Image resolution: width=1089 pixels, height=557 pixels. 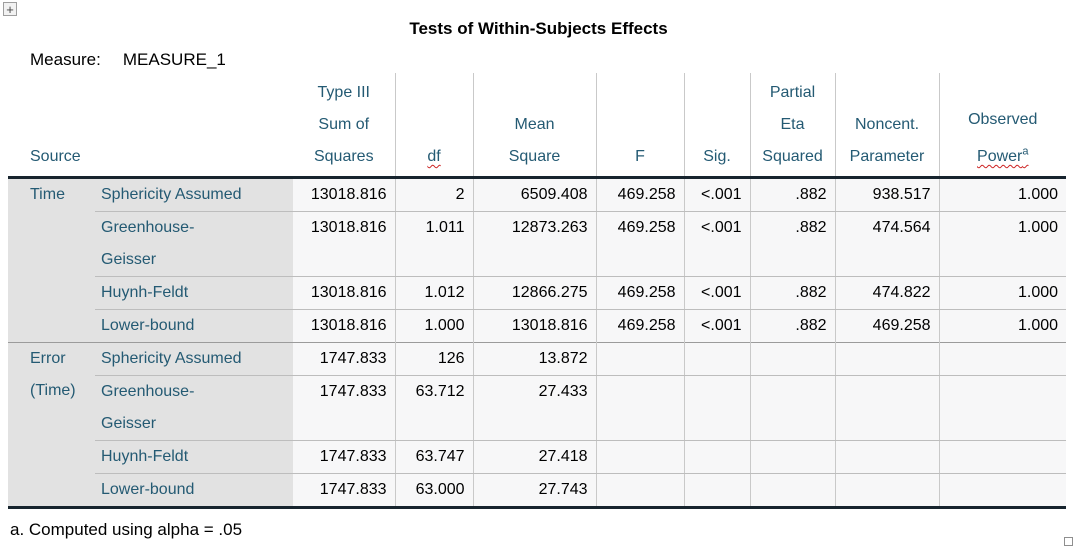 What do you see at coordinates (887, 326) in the screenshot?
I see `cell-noncent-parameter: 469.258` at bounding box center [887, 326].